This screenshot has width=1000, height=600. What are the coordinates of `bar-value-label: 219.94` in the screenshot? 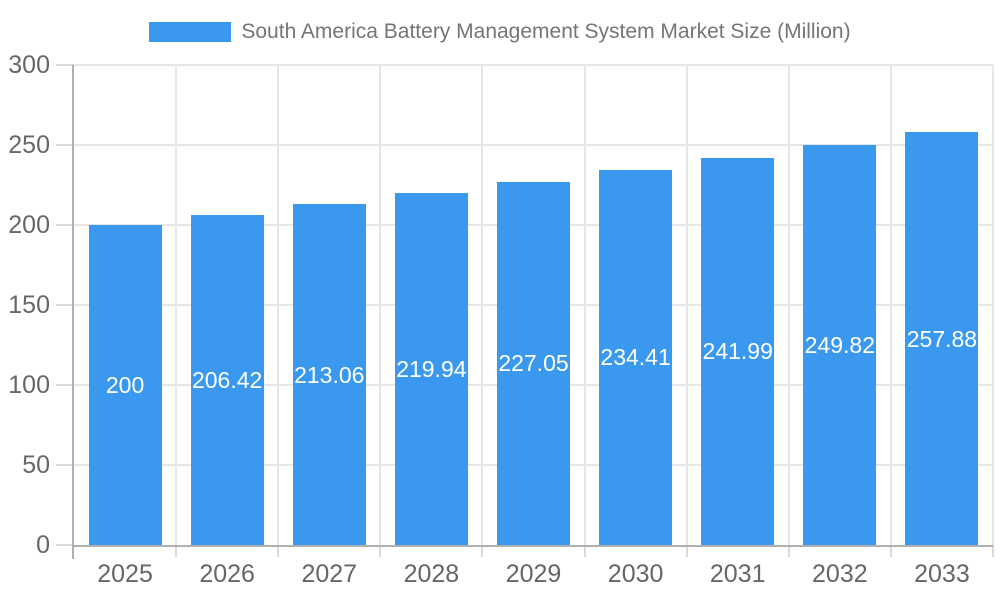 It's located at (431, 369).